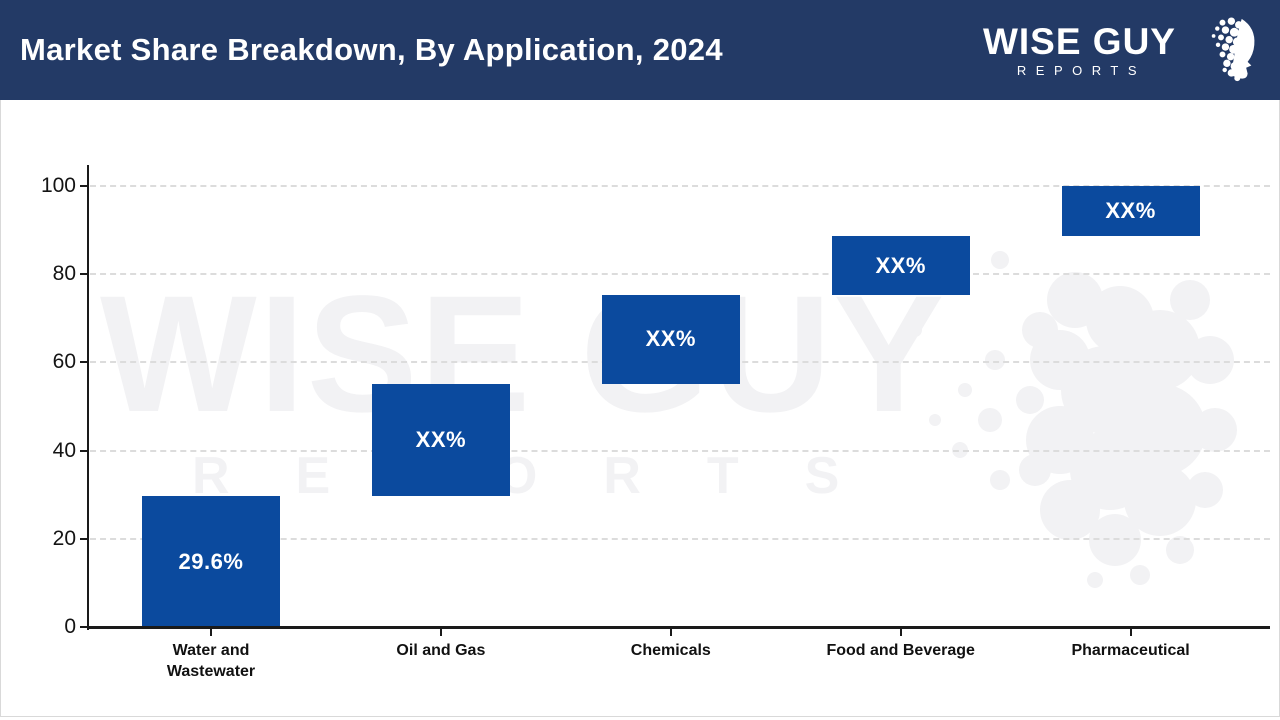 This screenshot has width=1280, height=720. Describe the element at coordinates (64, 538) in the screenshot. I see `y-tick-label: 20` at that location.